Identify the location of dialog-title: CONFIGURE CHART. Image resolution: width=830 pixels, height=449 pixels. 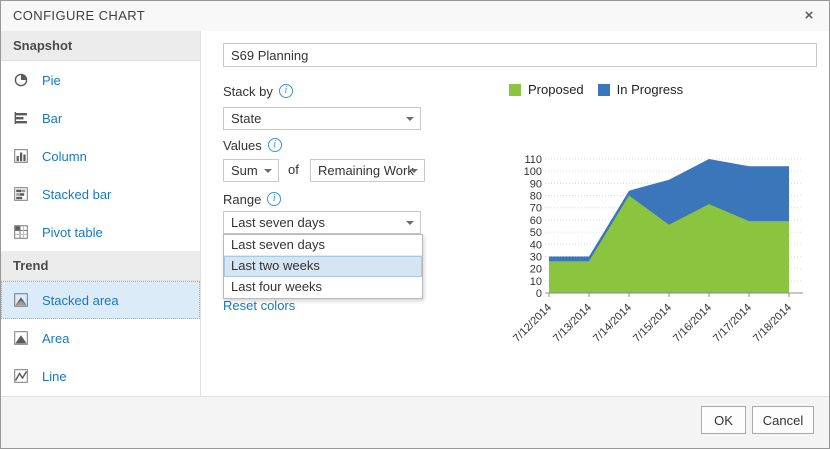
(79, 15).